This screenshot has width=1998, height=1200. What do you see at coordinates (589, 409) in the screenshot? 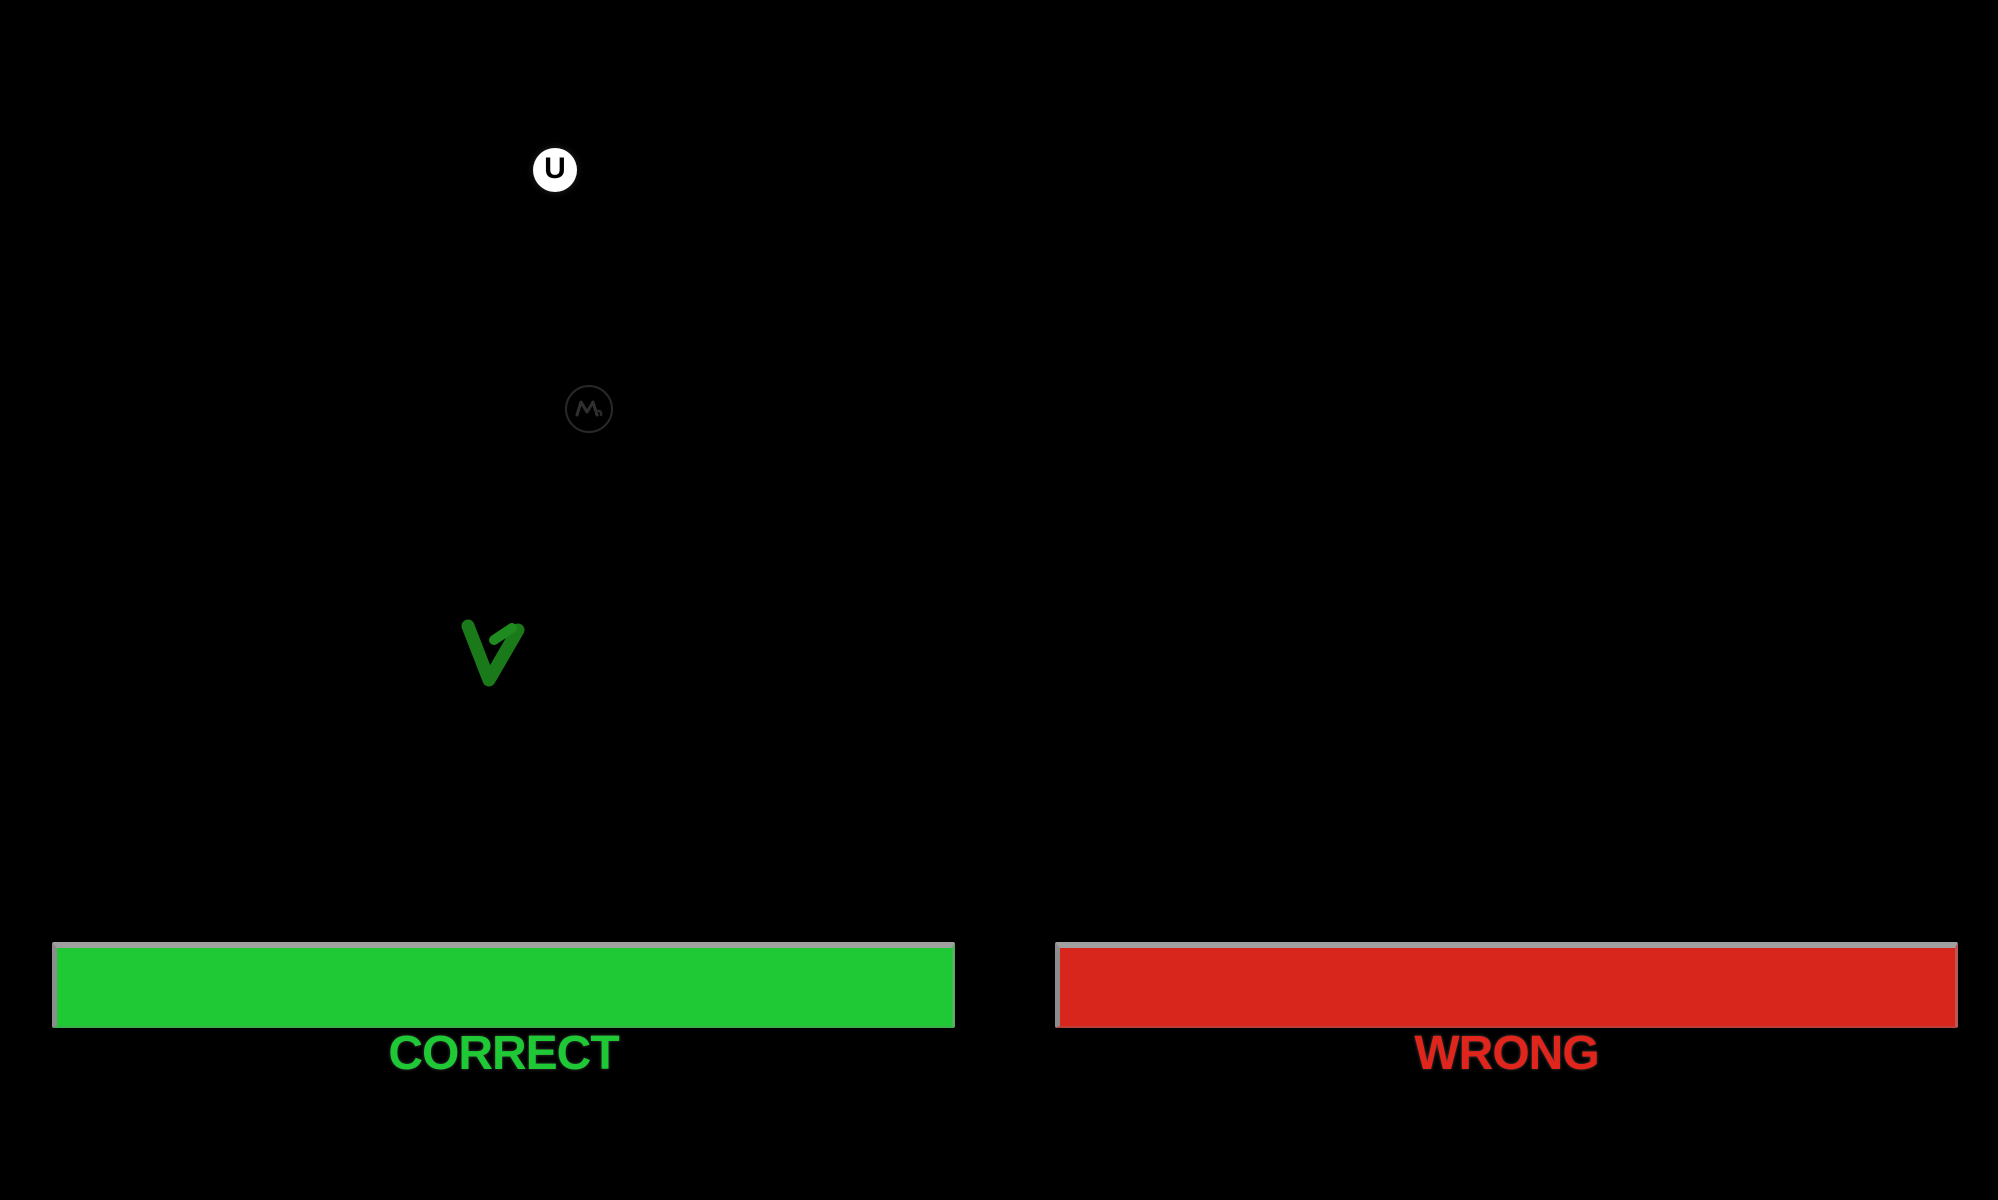
I see `dark-circular-emblem-icon` at bounding box center [589, 409].